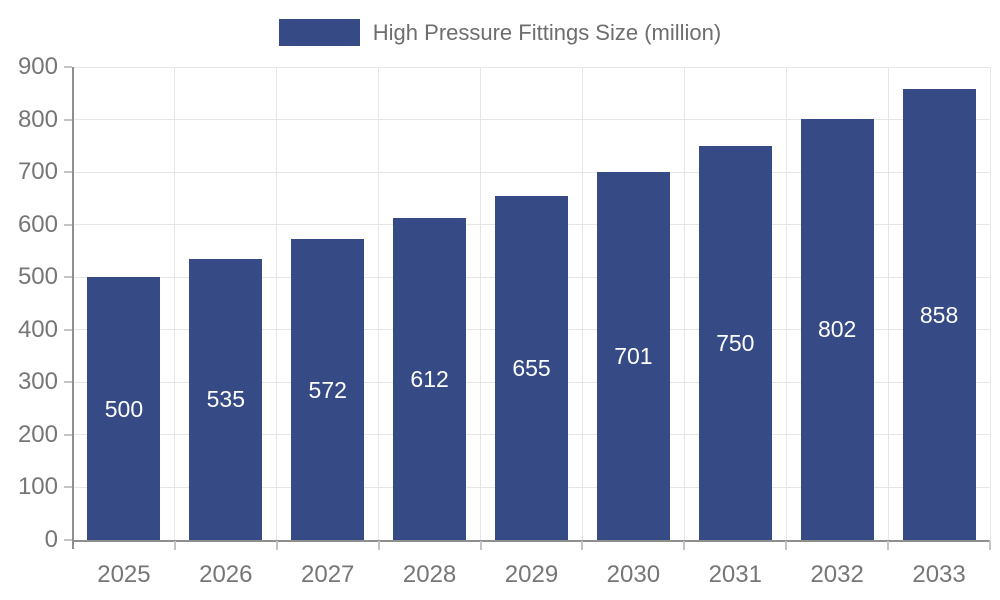 The height and width of the screenshot is (600, 1000). I want to click on bar-value-label: 655, so click(531, 367).